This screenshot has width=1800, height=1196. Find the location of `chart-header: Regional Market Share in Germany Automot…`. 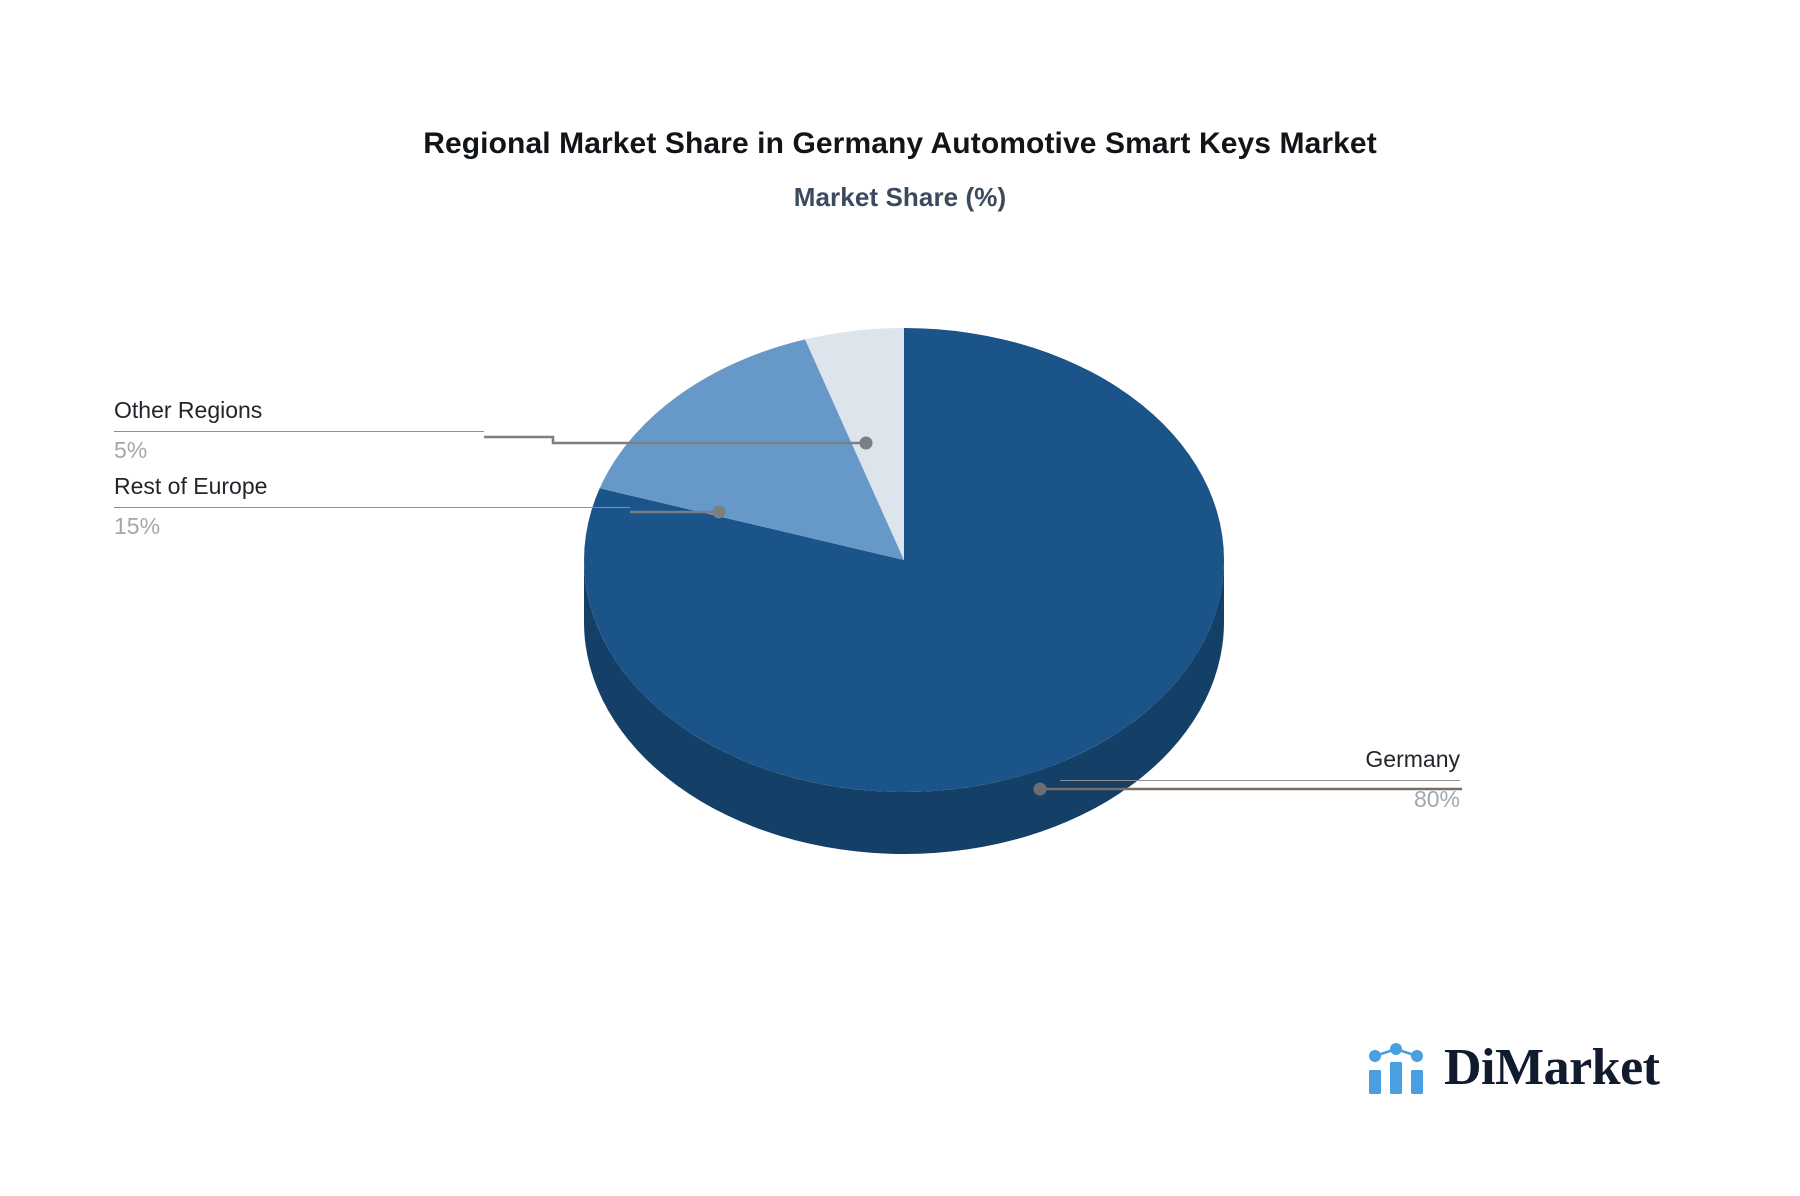

chart-header: Regional Market Share in Germany Automot… is located at coordinates (900, 169).